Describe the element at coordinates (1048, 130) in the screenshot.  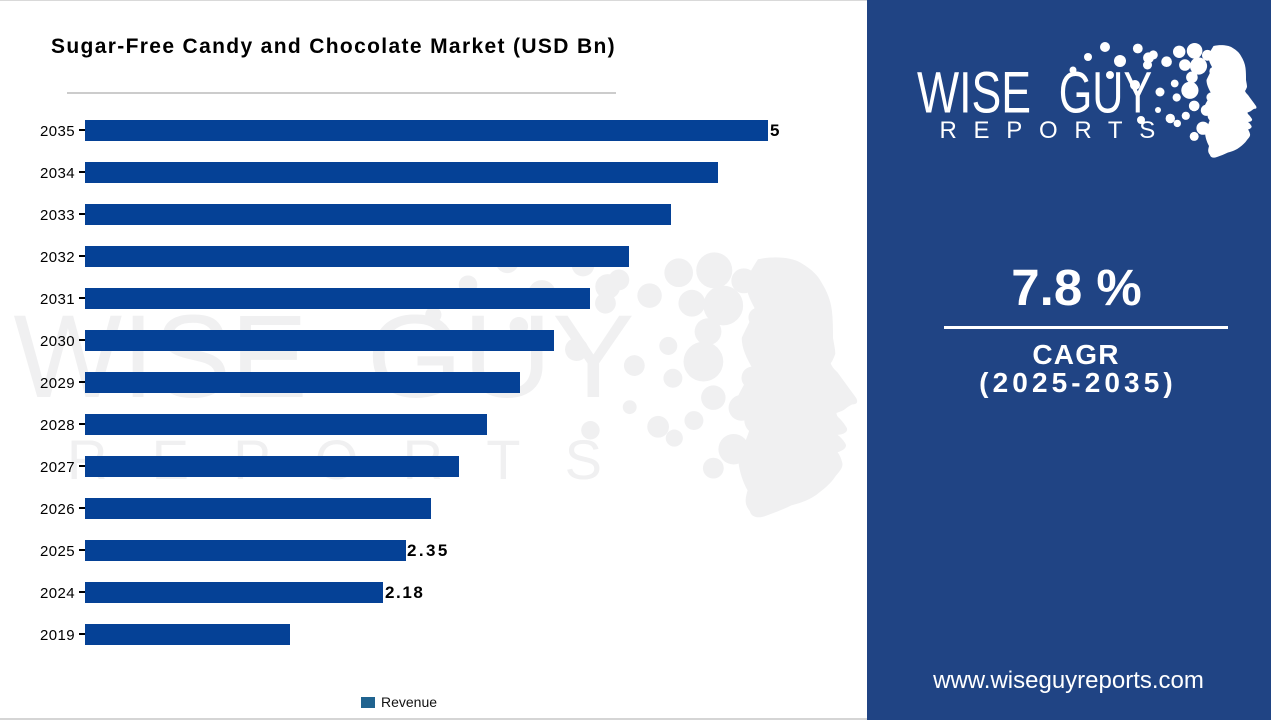
I see `svg-text: REPORTS` at that location.